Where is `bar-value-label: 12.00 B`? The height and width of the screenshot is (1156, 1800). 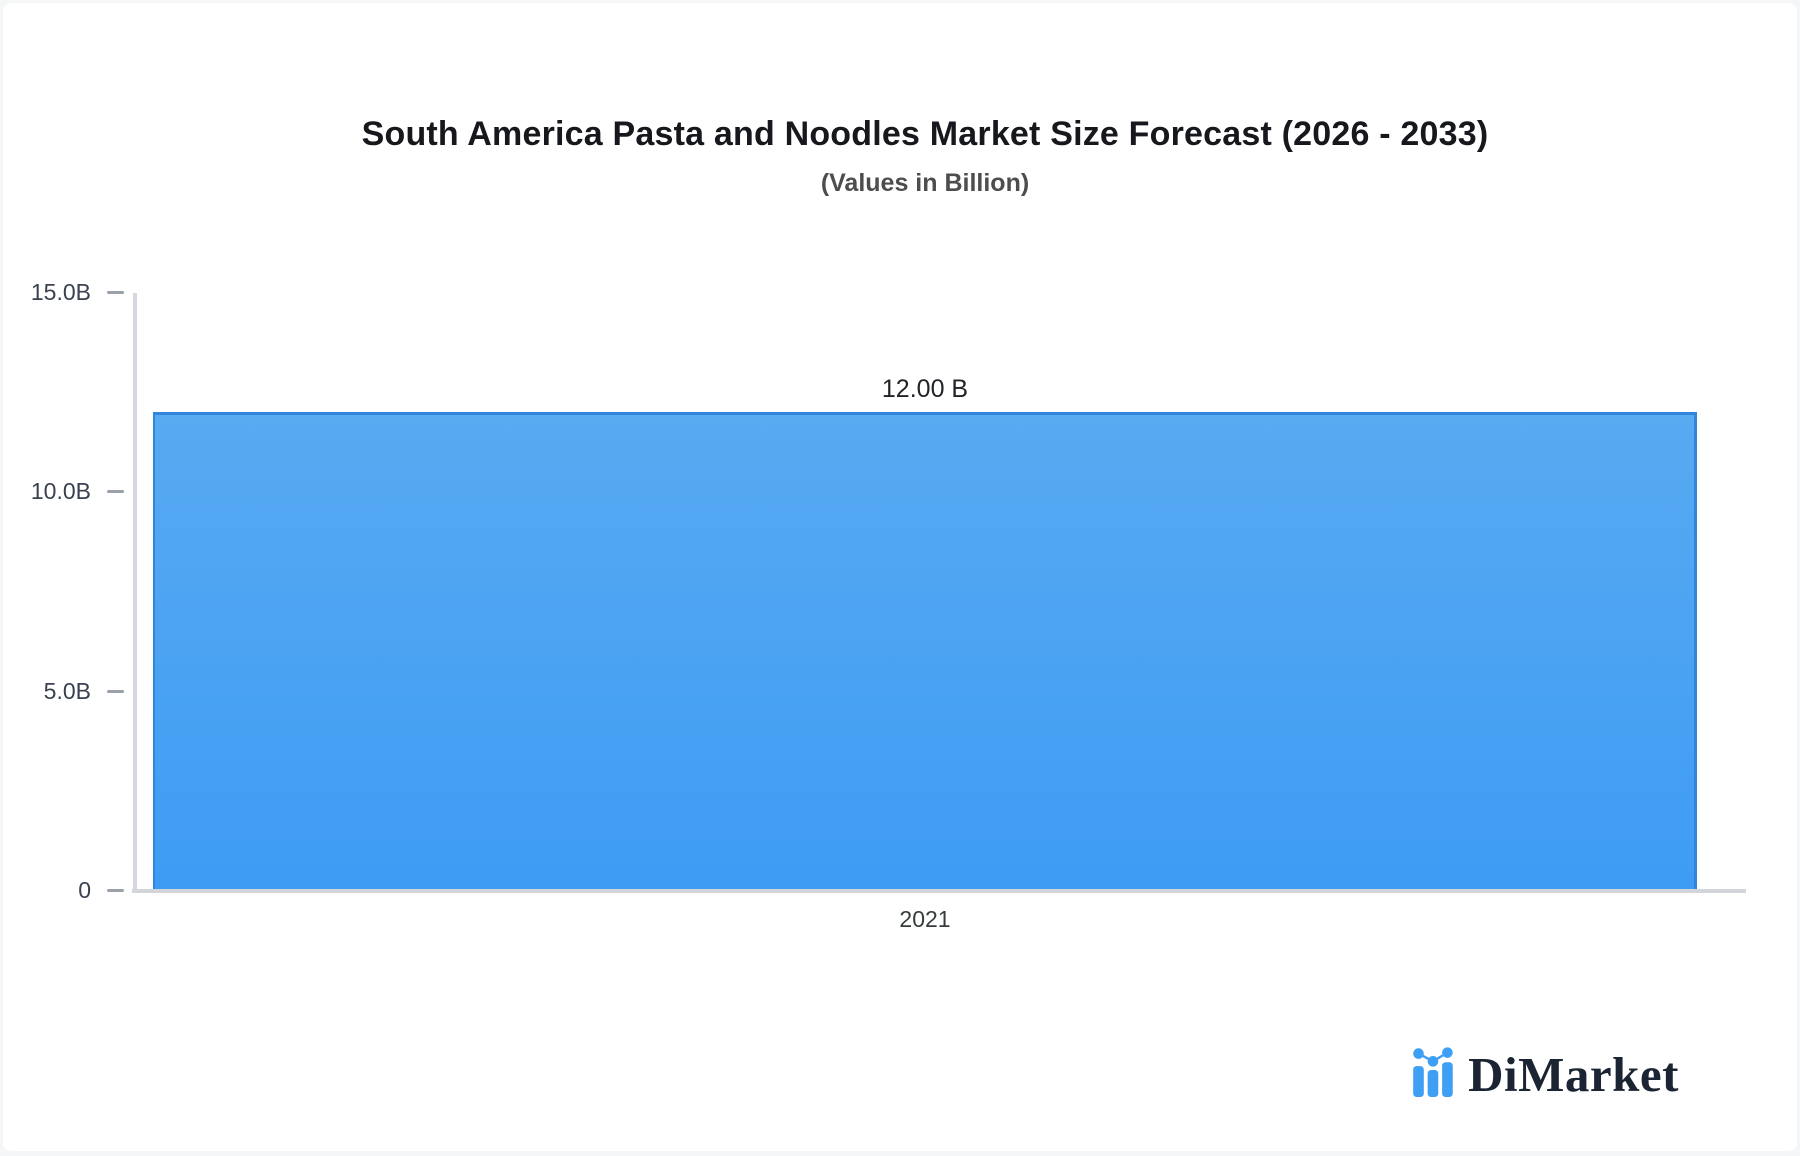 bar-value-label: 12.00 B is located at coordinates (925, 388).